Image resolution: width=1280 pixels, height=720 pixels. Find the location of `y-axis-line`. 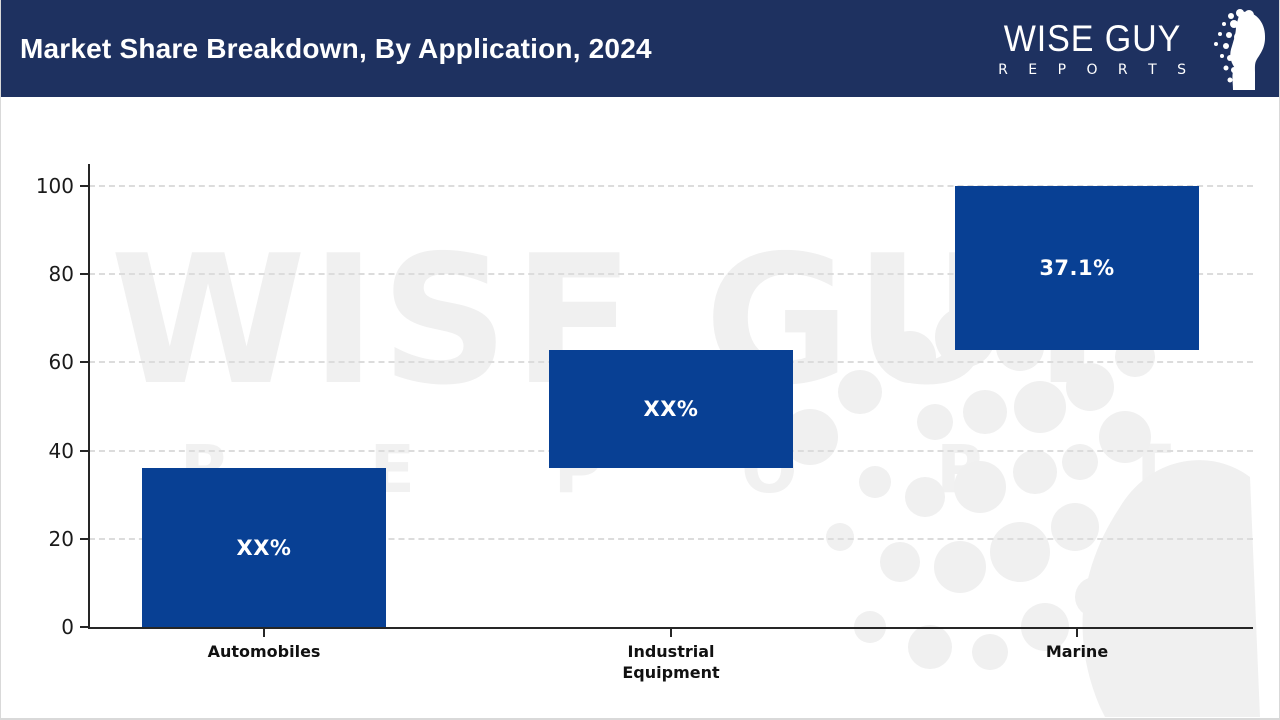

y-axis-line is located at coordinates (89, 396).